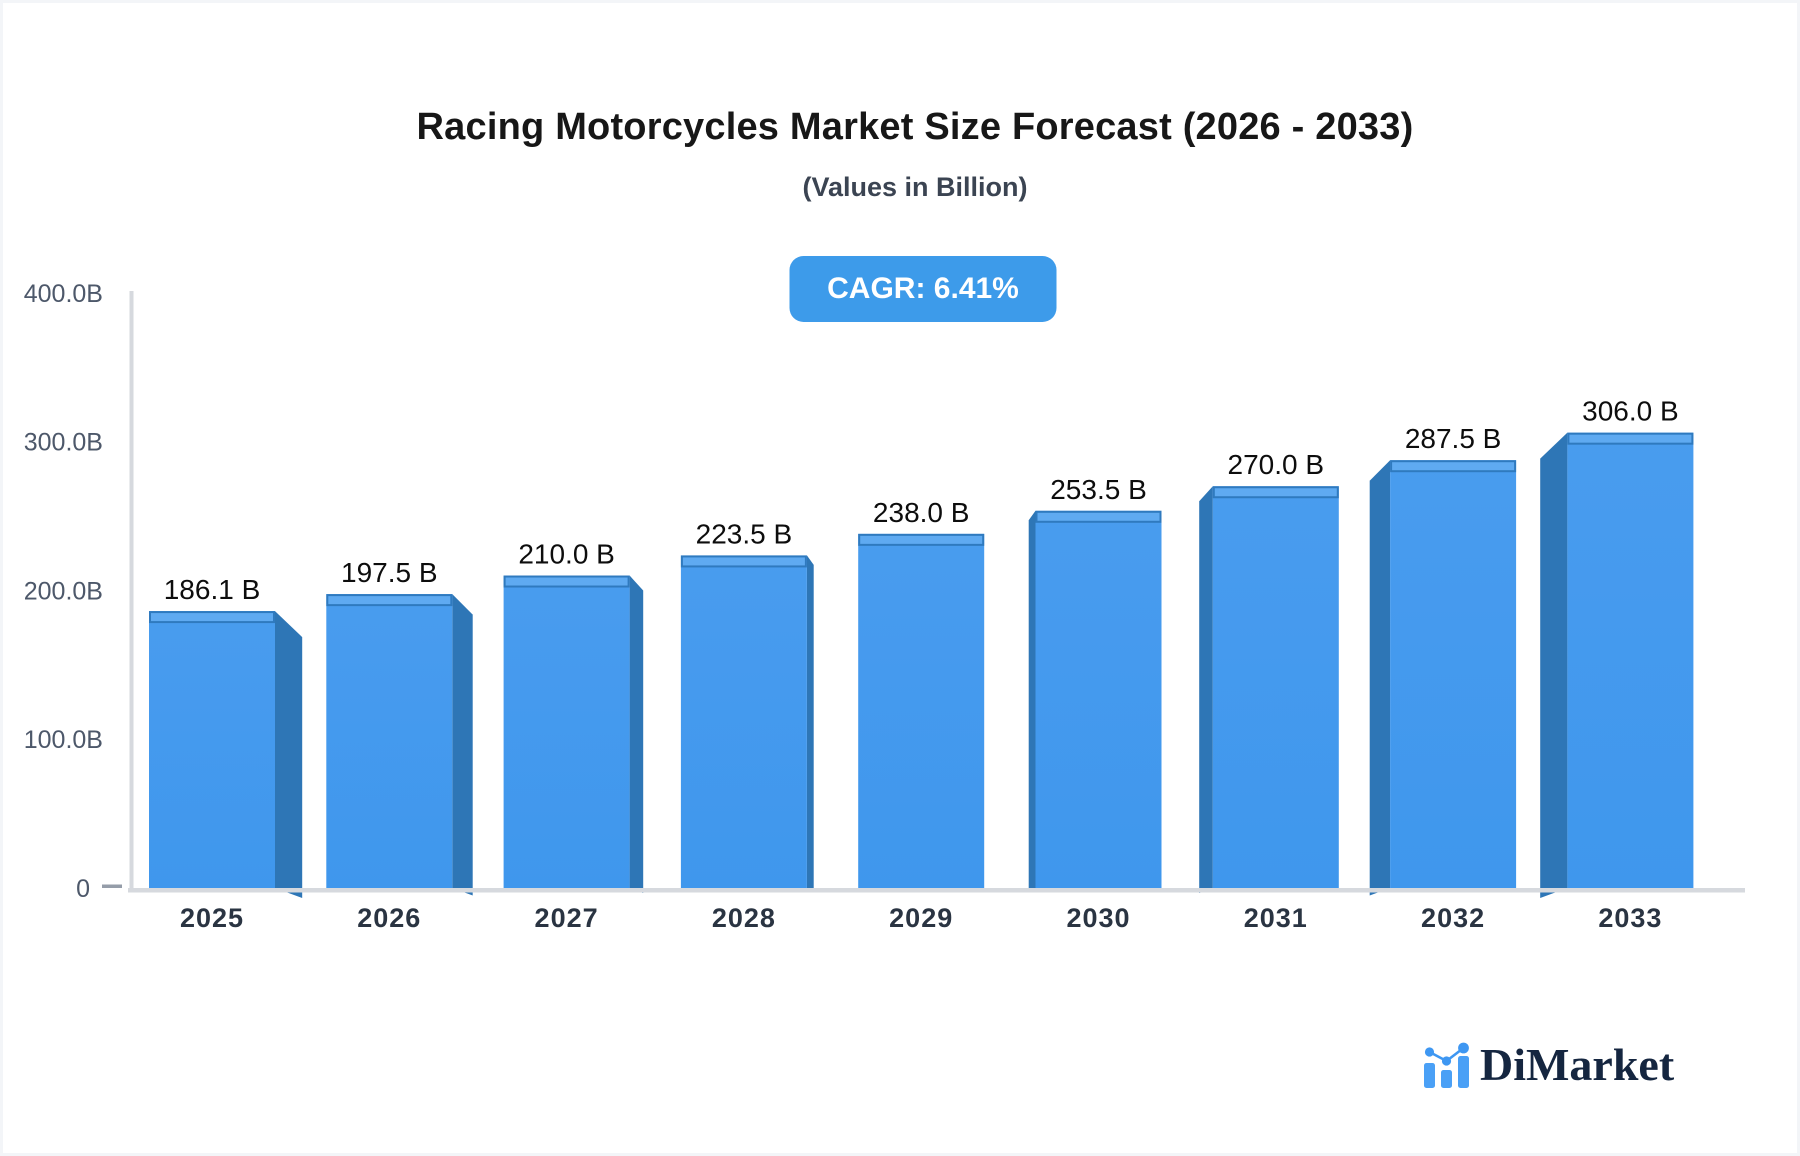 The image size is (1800, 1156). Describe the element at coordinates (389, 918) in the screenshot. I see `x-axis-label: 2026` at that location.